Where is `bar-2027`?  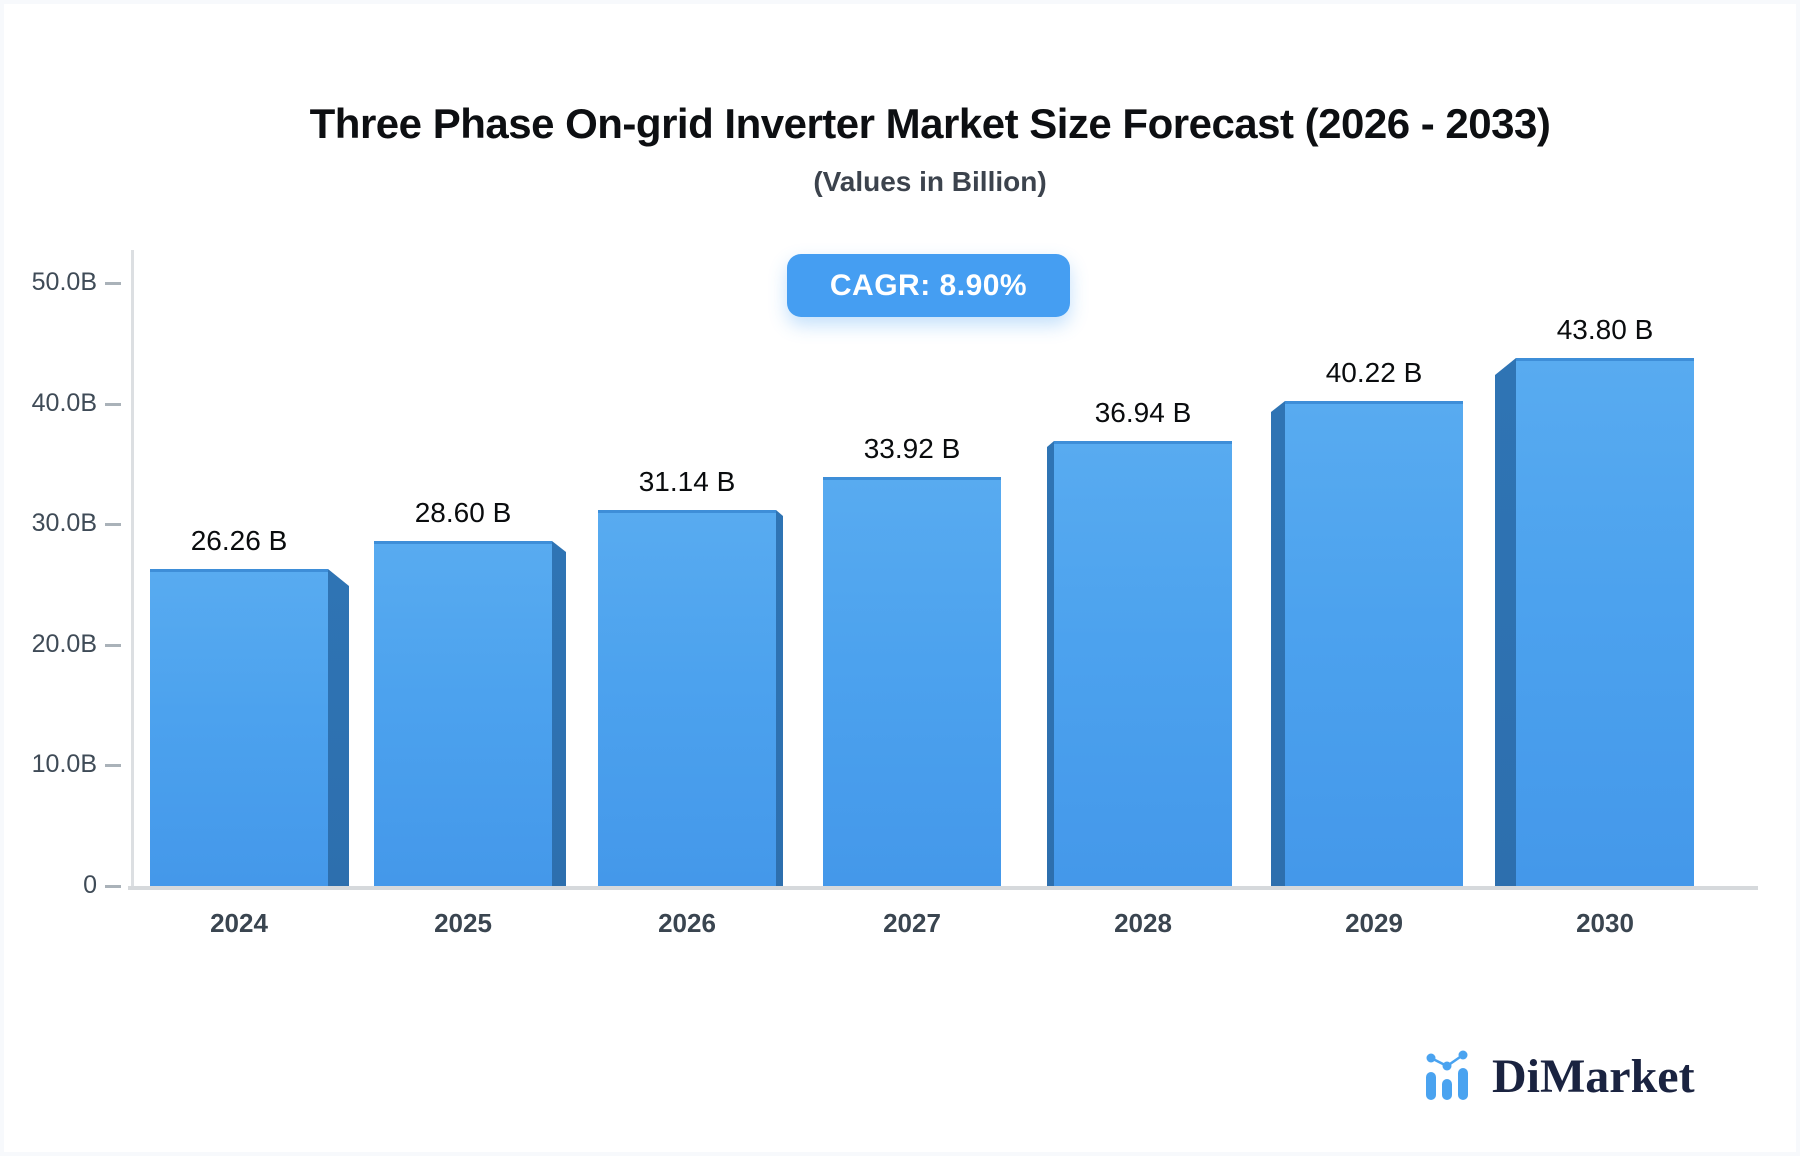
bar-2027 is located at coordinates (912, 681).